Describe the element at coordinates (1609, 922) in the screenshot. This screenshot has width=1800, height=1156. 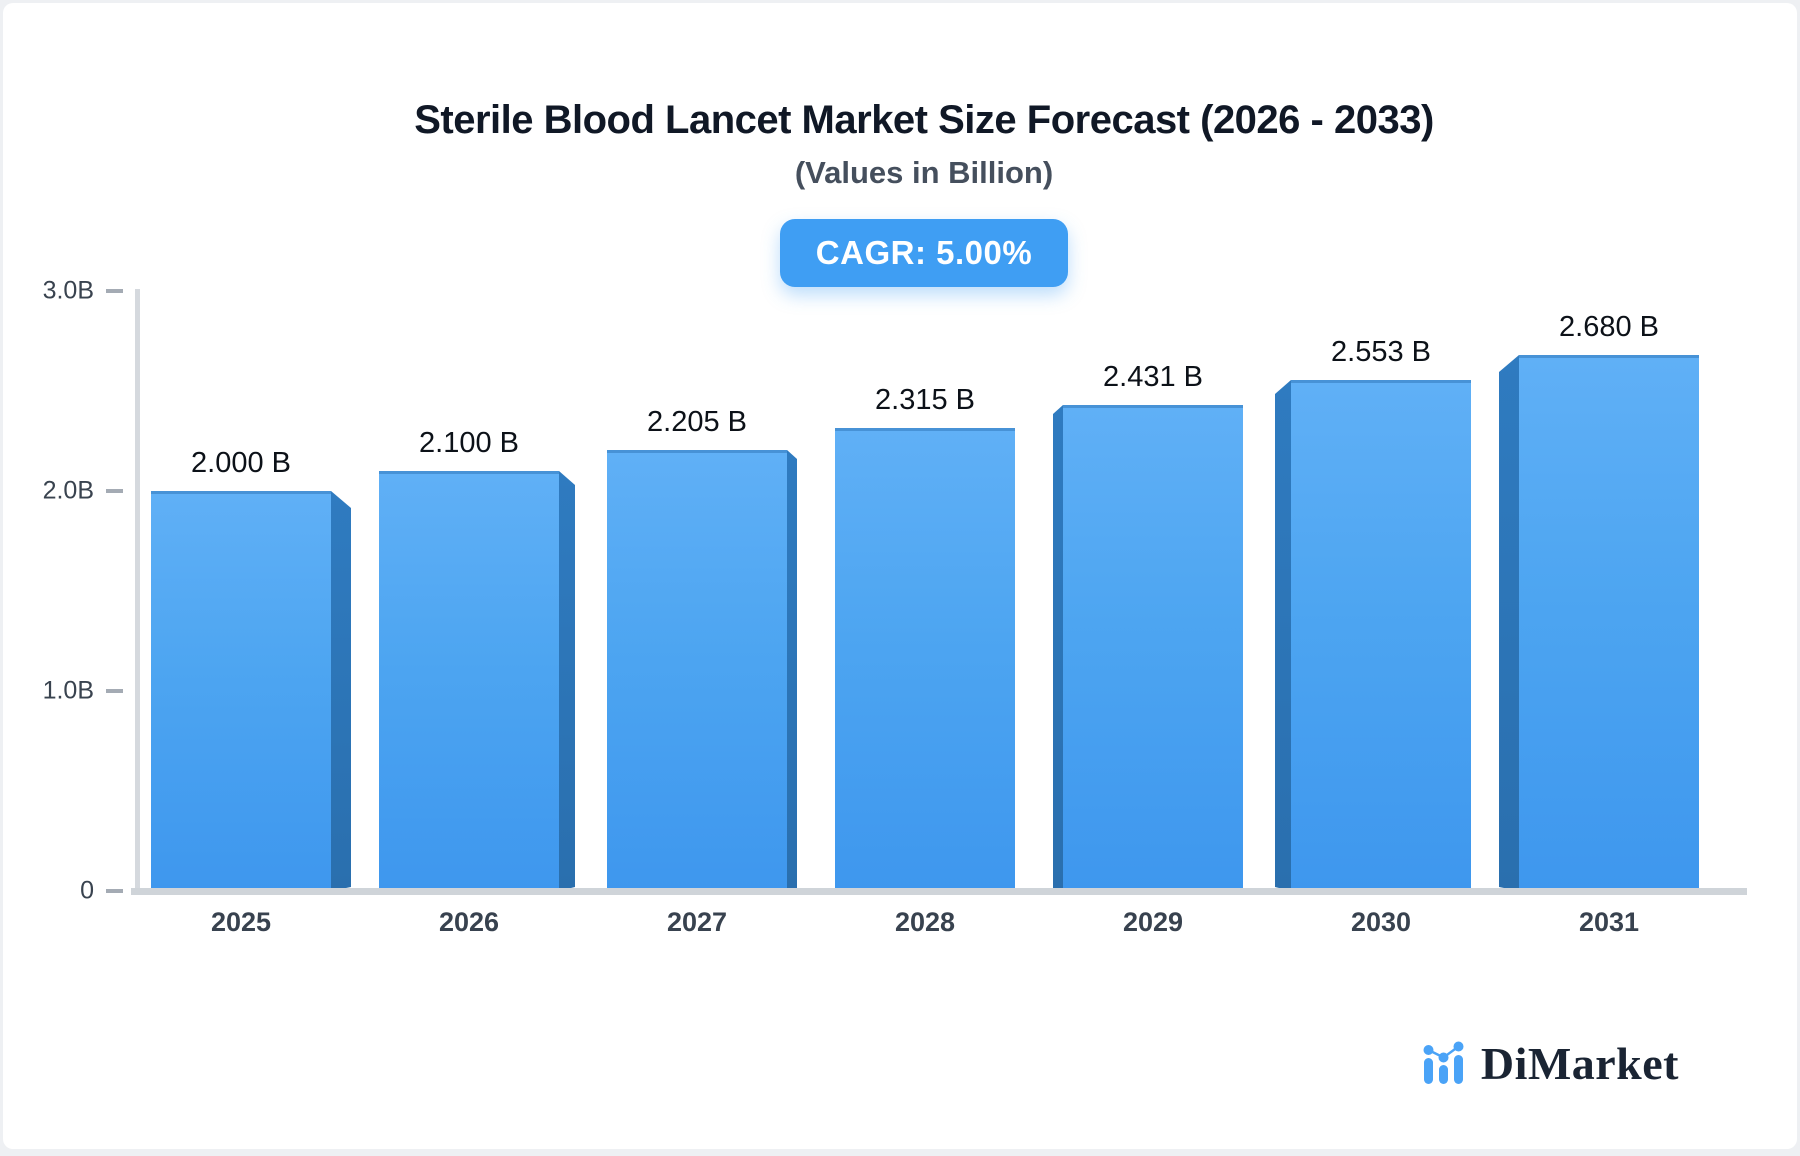
I see `x-axis-label: 2031` at that location.